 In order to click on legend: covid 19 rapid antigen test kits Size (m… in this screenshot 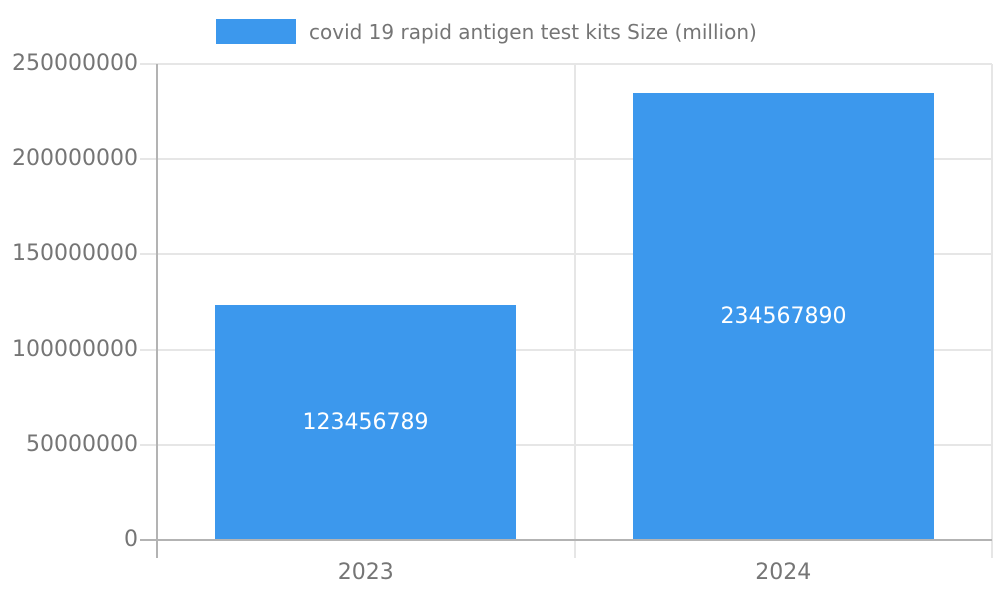, I will do `click(486, 31)`.